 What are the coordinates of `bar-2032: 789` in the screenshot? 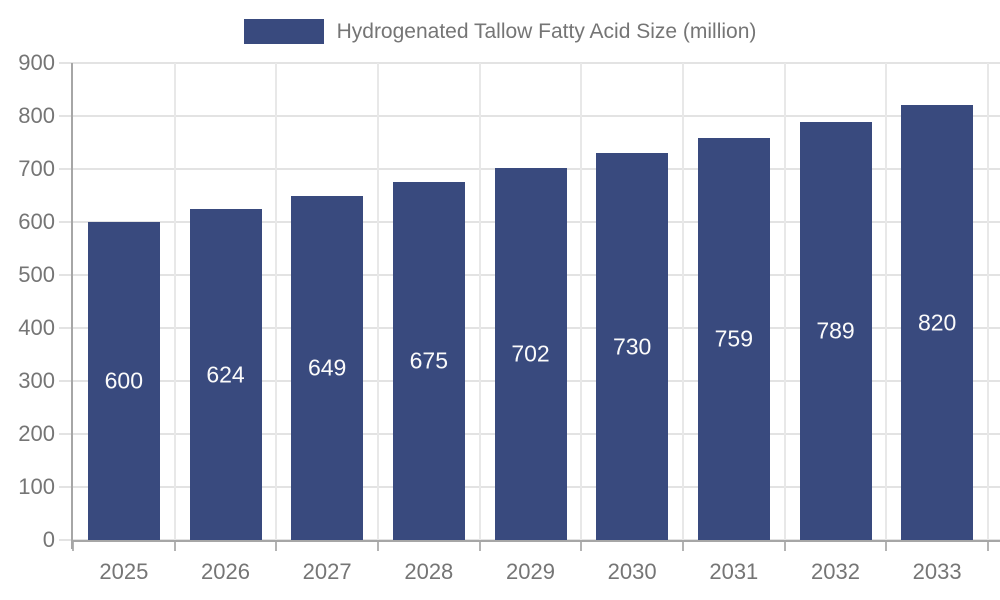 It's located at (835, 330).